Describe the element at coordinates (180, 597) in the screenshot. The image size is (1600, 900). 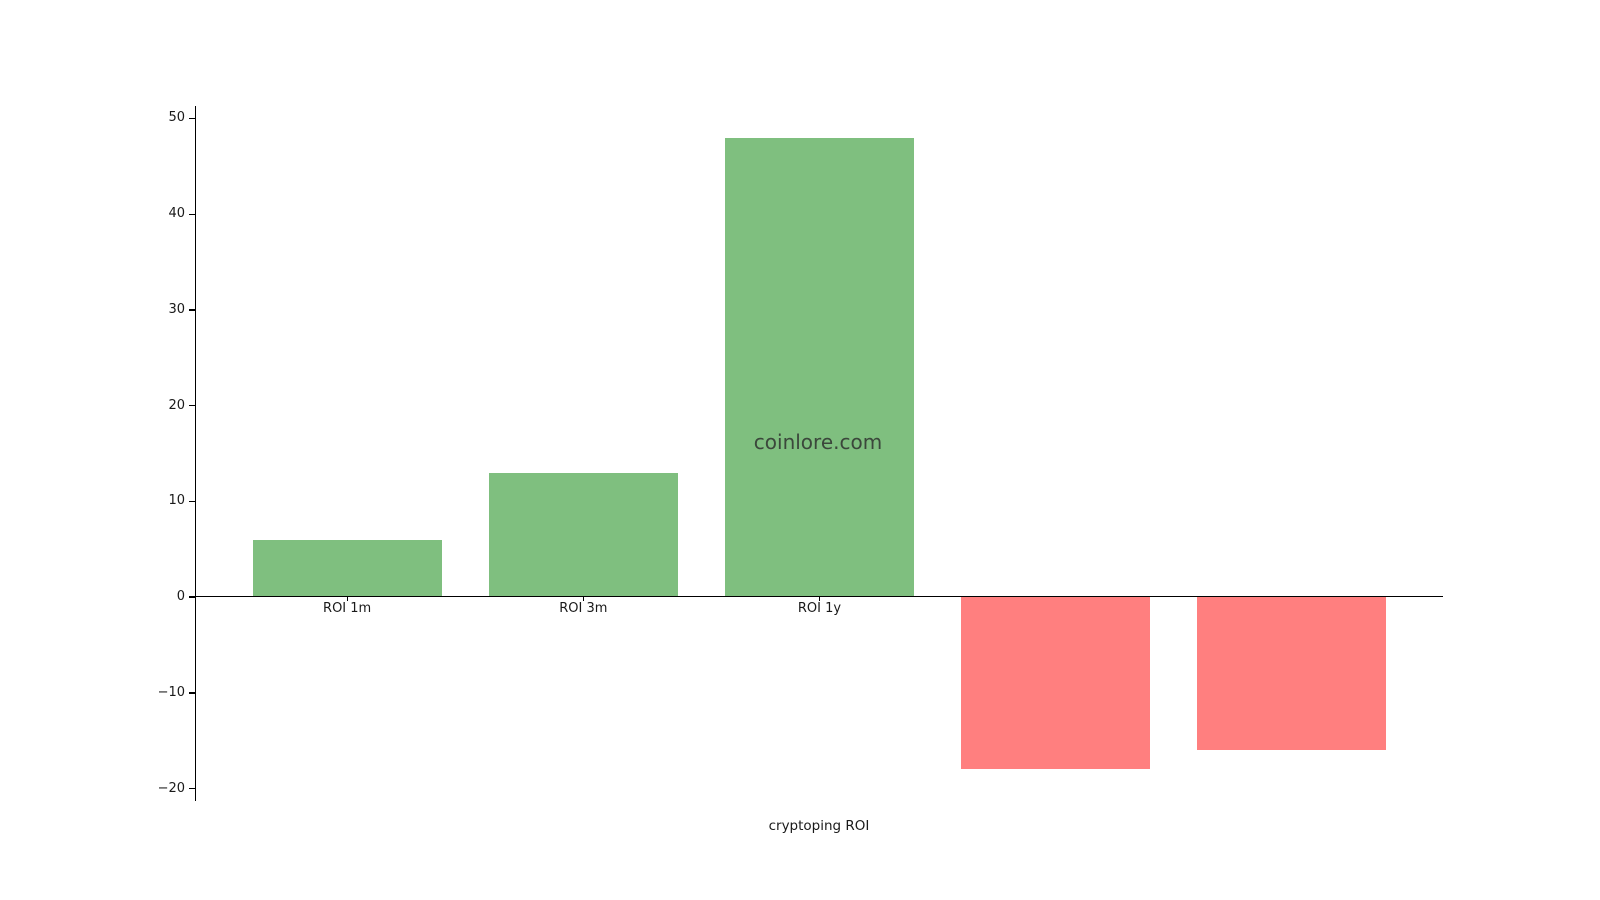
I see `y-tick-label: 0` at that location.